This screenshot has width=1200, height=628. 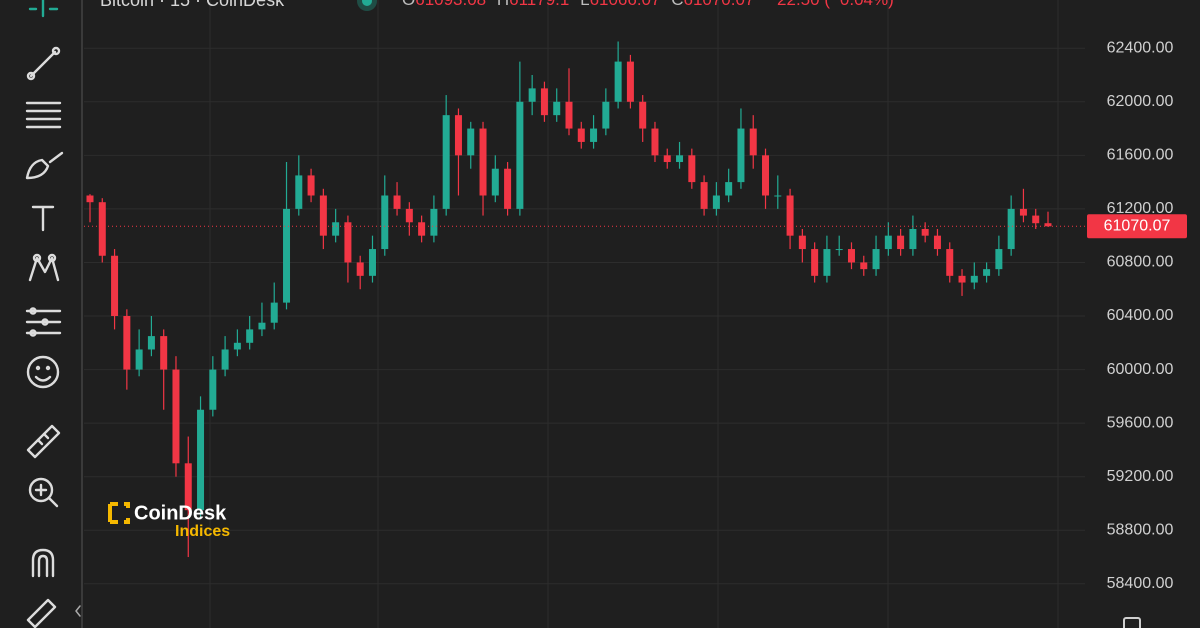 I want to click on ohlc-label: C, so click(x=677, y=4).